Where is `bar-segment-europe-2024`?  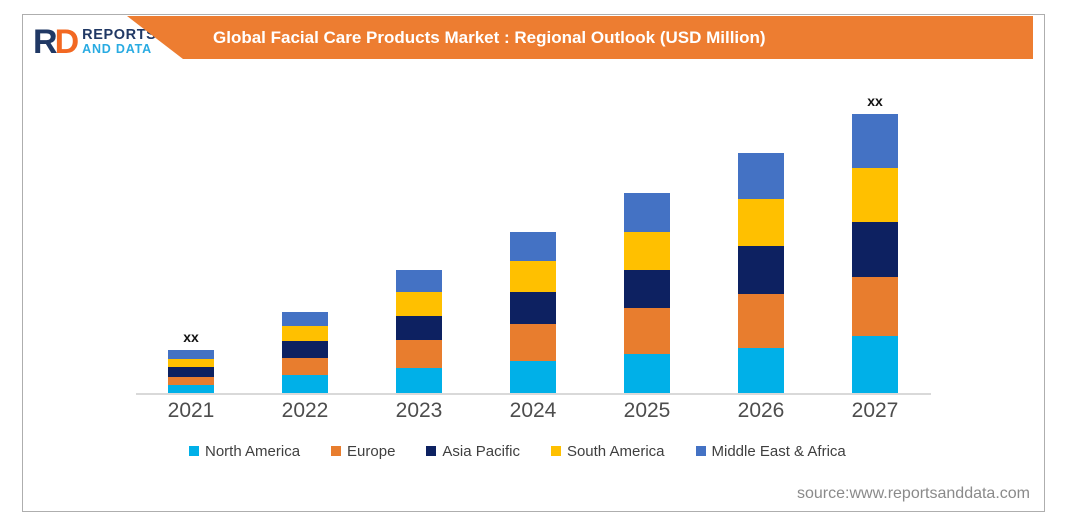 bar-segment-europe-2024 is located at coordinates (533, 342).